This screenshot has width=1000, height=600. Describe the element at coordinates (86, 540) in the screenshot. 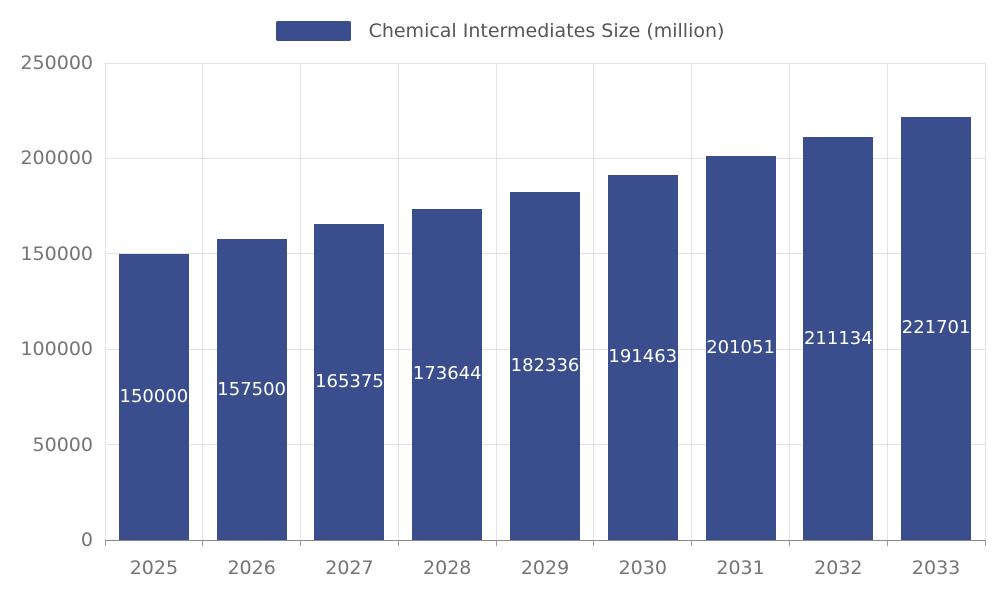

I see `y-tick-label-0: 0` at that location.